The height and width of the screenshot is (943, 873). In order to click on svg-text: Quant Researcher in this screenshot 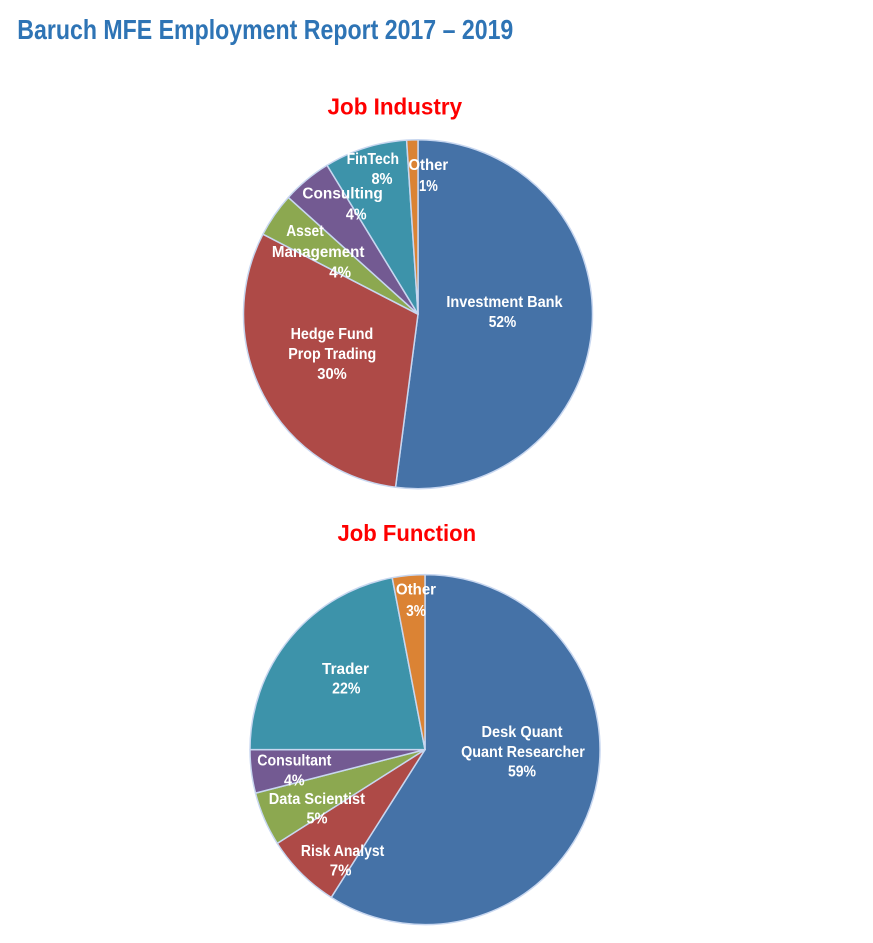, I will do `click(523, 752)`.